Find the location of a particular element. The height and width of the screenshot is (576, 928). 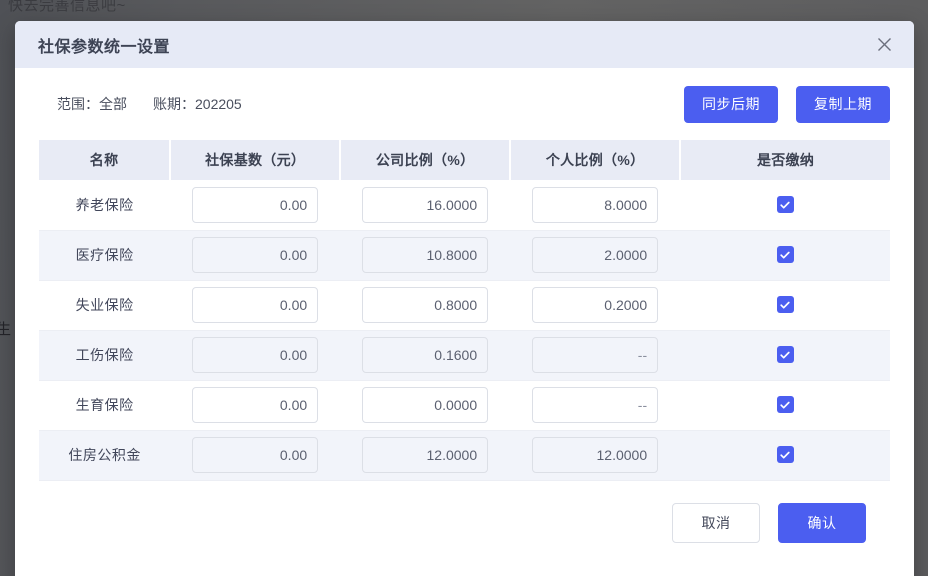

backdrop-partial-text: 生 is located at coordinates (6, 329).